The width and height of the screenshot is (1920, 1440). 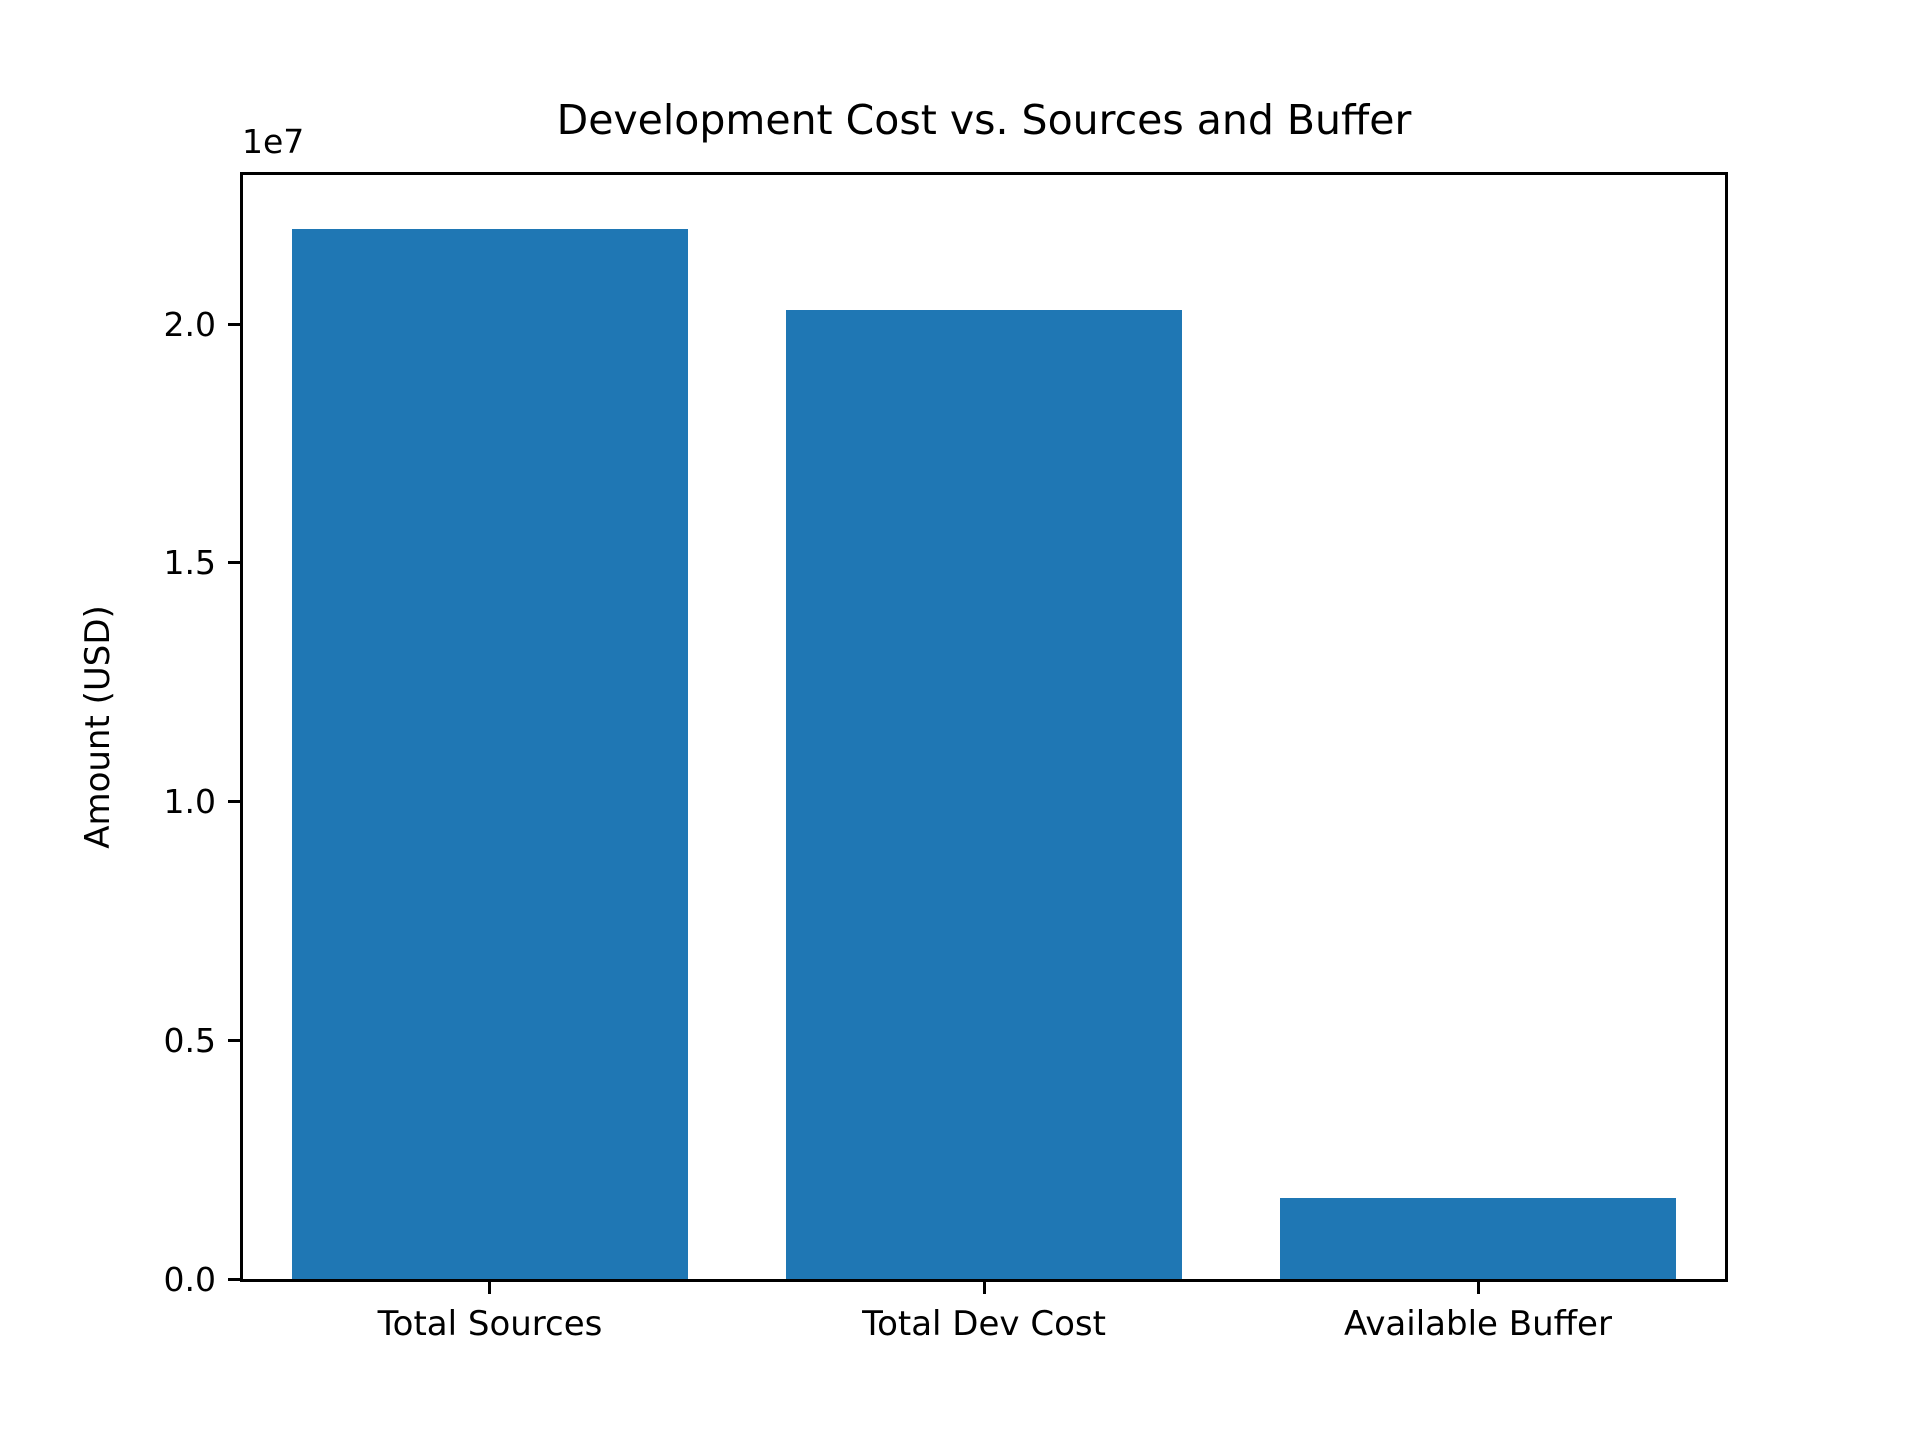 I want to click on y-tick-label: 1.0, so click(x=189, y=802).